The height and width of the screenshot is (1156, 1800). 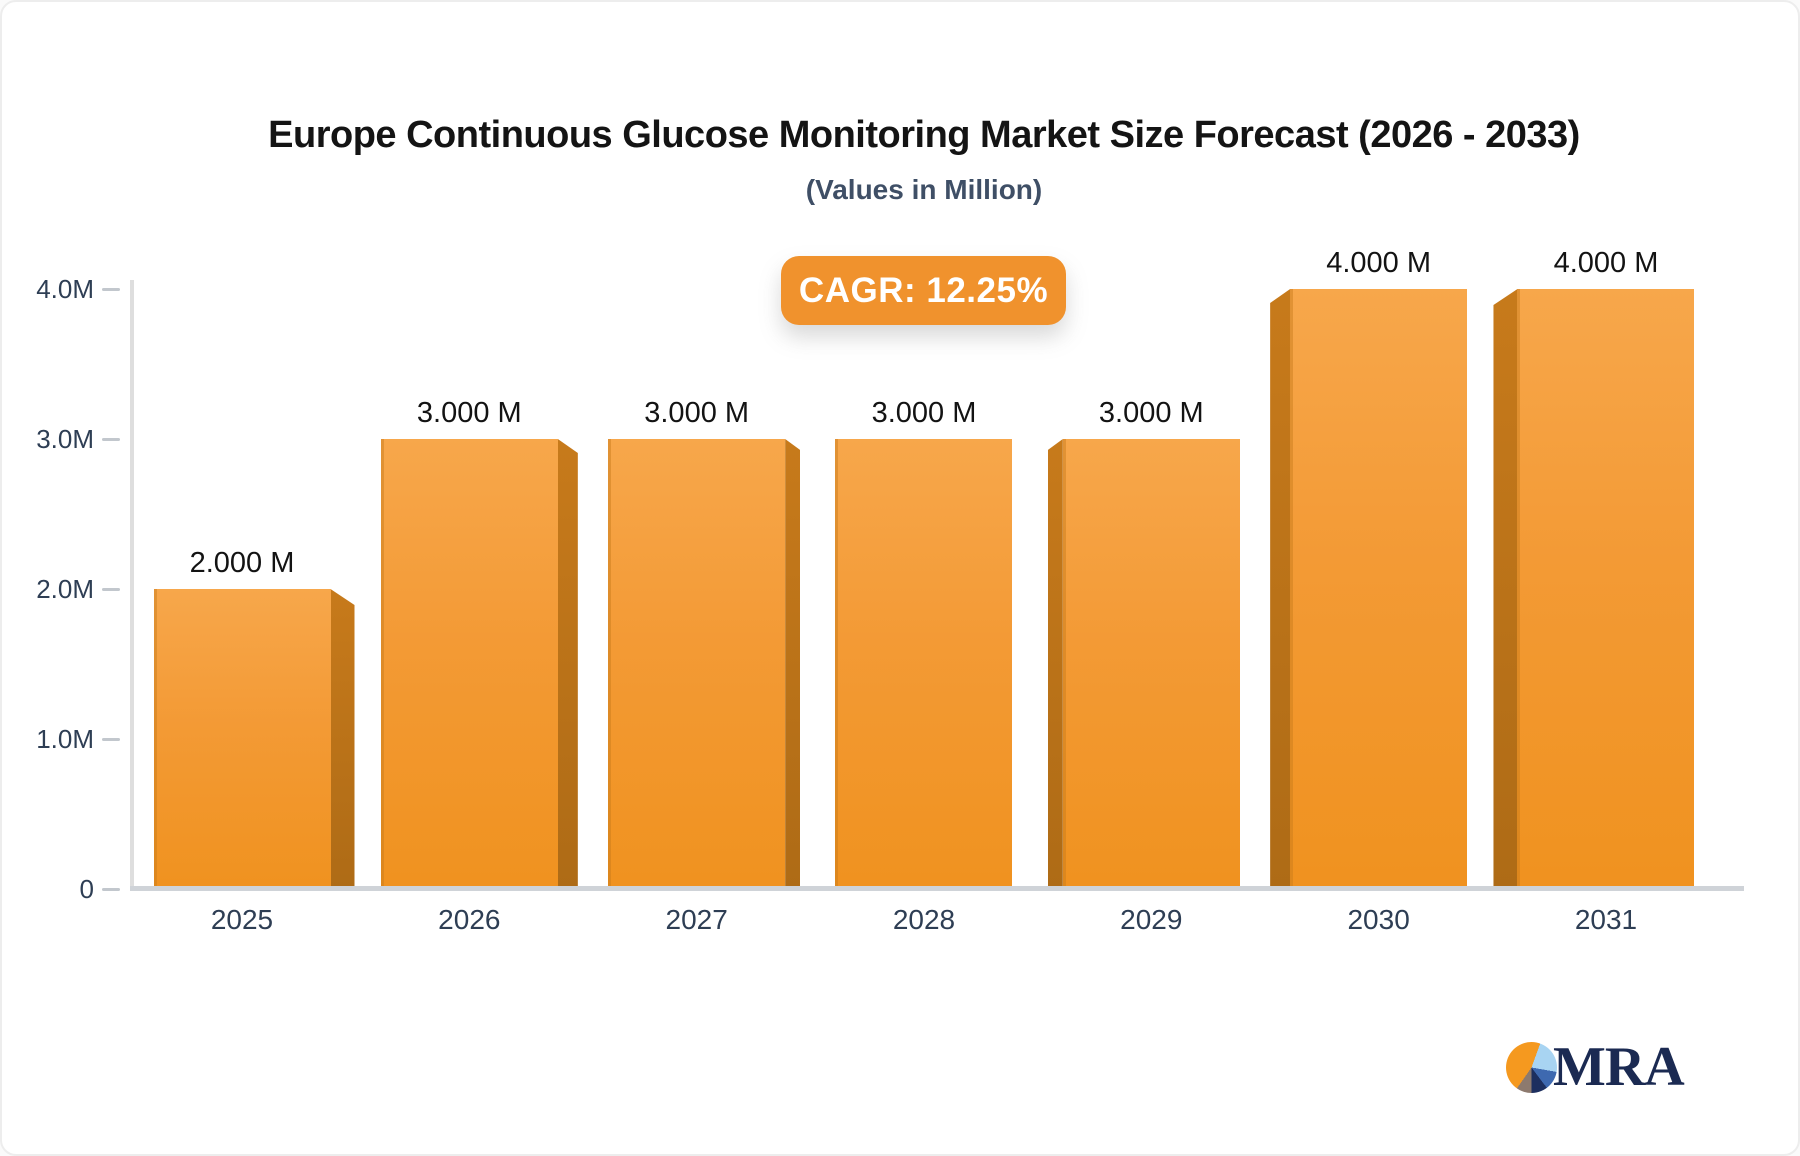 What do you see at coordinates (937, 888) in the screenshot?
I see `x-axis-line` at bounding box center [937, 888].